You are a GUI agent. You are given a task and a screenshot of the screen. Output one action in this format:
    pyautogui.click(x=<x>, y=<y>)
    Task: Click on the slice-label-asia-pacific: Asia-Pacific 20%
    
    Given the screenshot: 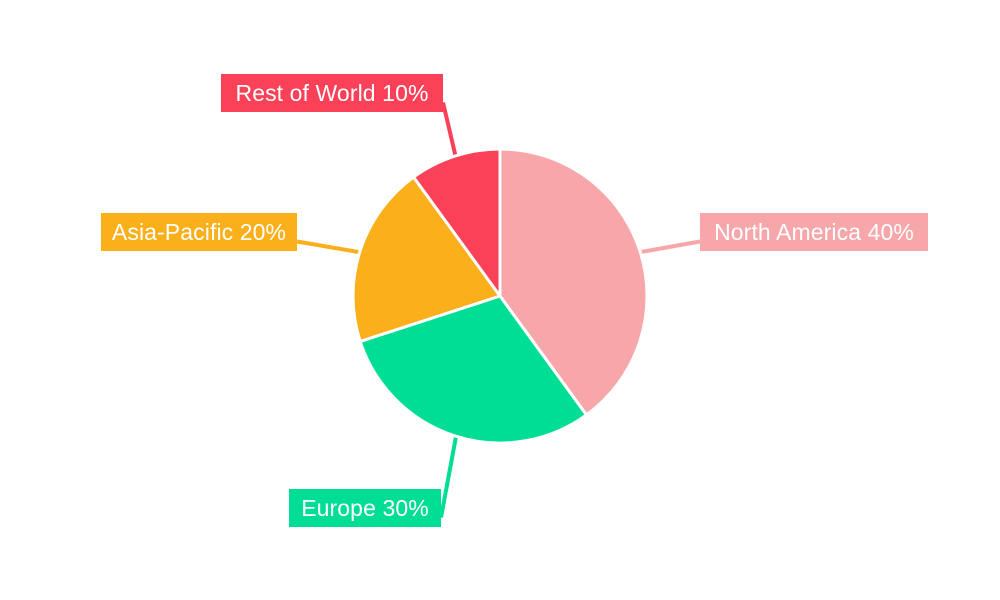 What is the action you would take?
    pyautogui.click(x=199, y=232)
    